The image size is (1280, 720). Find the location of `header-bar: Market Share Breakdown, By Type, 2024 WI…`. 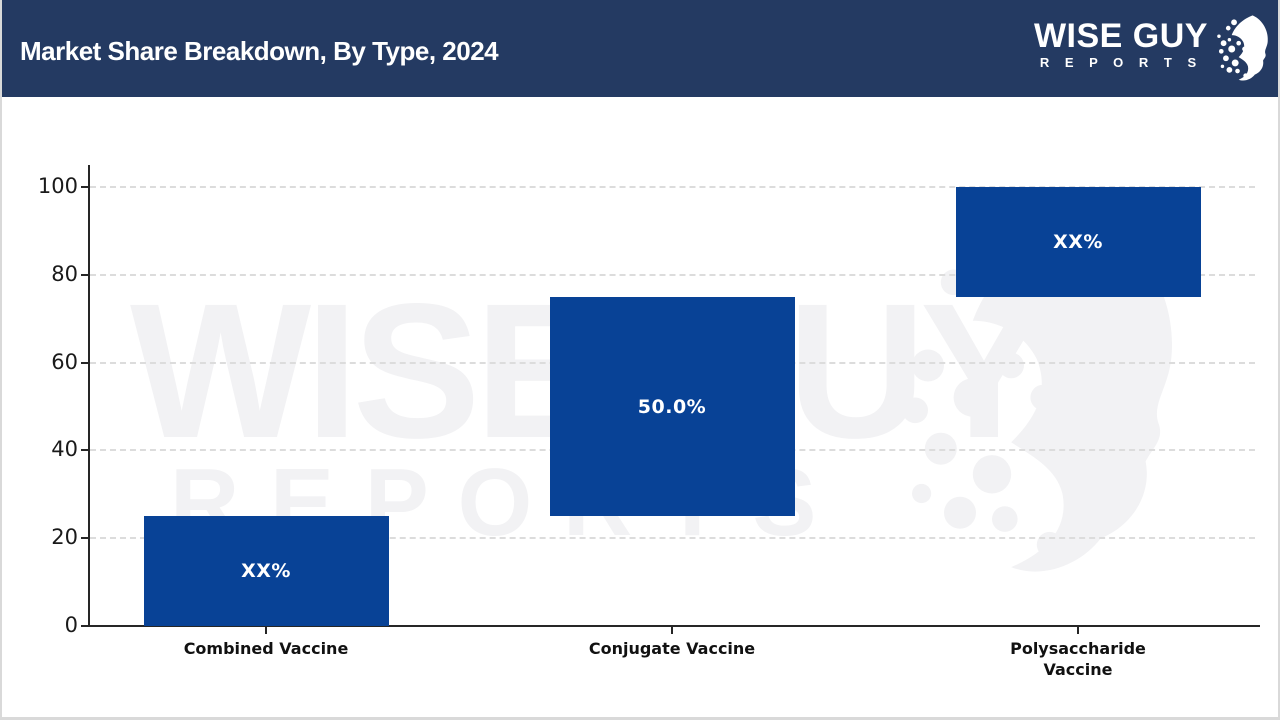

header-bar: Market Share Breakdown, By Type, 2024 WI… is located at coordinates (640, 48).